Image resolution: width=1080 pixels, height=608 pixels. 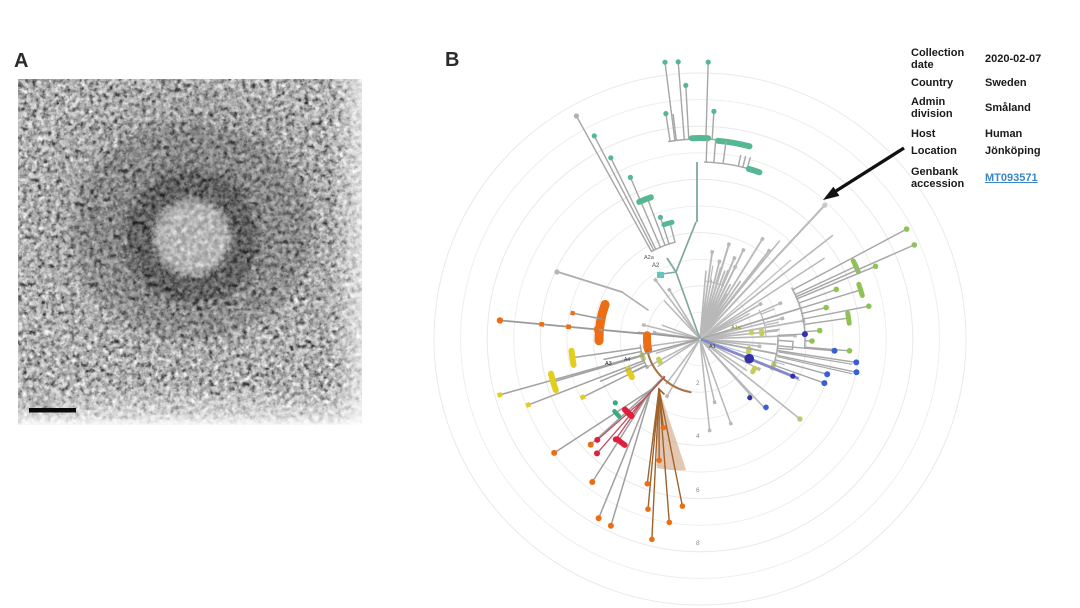 I want to click on svg-text: 2, so click(x=698, y=383).